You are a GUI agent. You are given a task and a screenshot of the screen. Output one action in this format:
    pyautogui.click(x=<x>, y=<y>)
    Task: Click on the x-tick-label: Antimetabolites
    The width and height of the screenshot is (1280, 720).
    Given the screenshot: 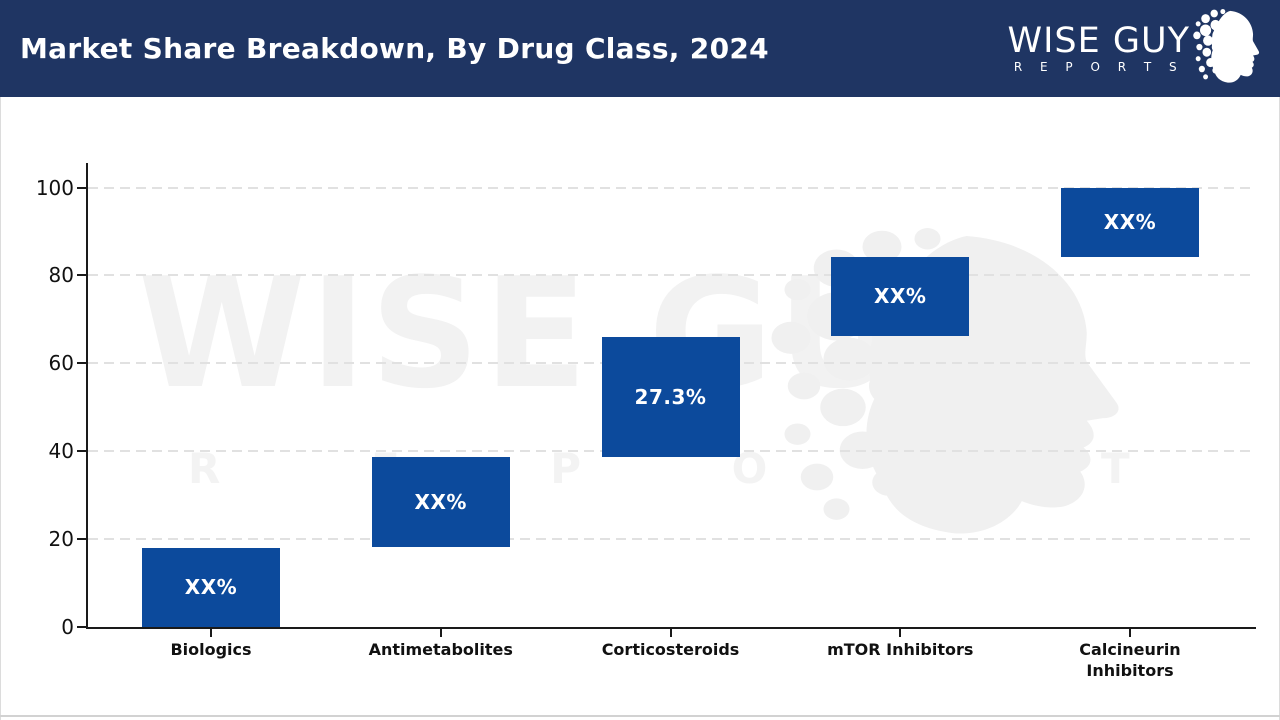 What is the action you would take?
    pyautogui.click(x=440, y=649)
    